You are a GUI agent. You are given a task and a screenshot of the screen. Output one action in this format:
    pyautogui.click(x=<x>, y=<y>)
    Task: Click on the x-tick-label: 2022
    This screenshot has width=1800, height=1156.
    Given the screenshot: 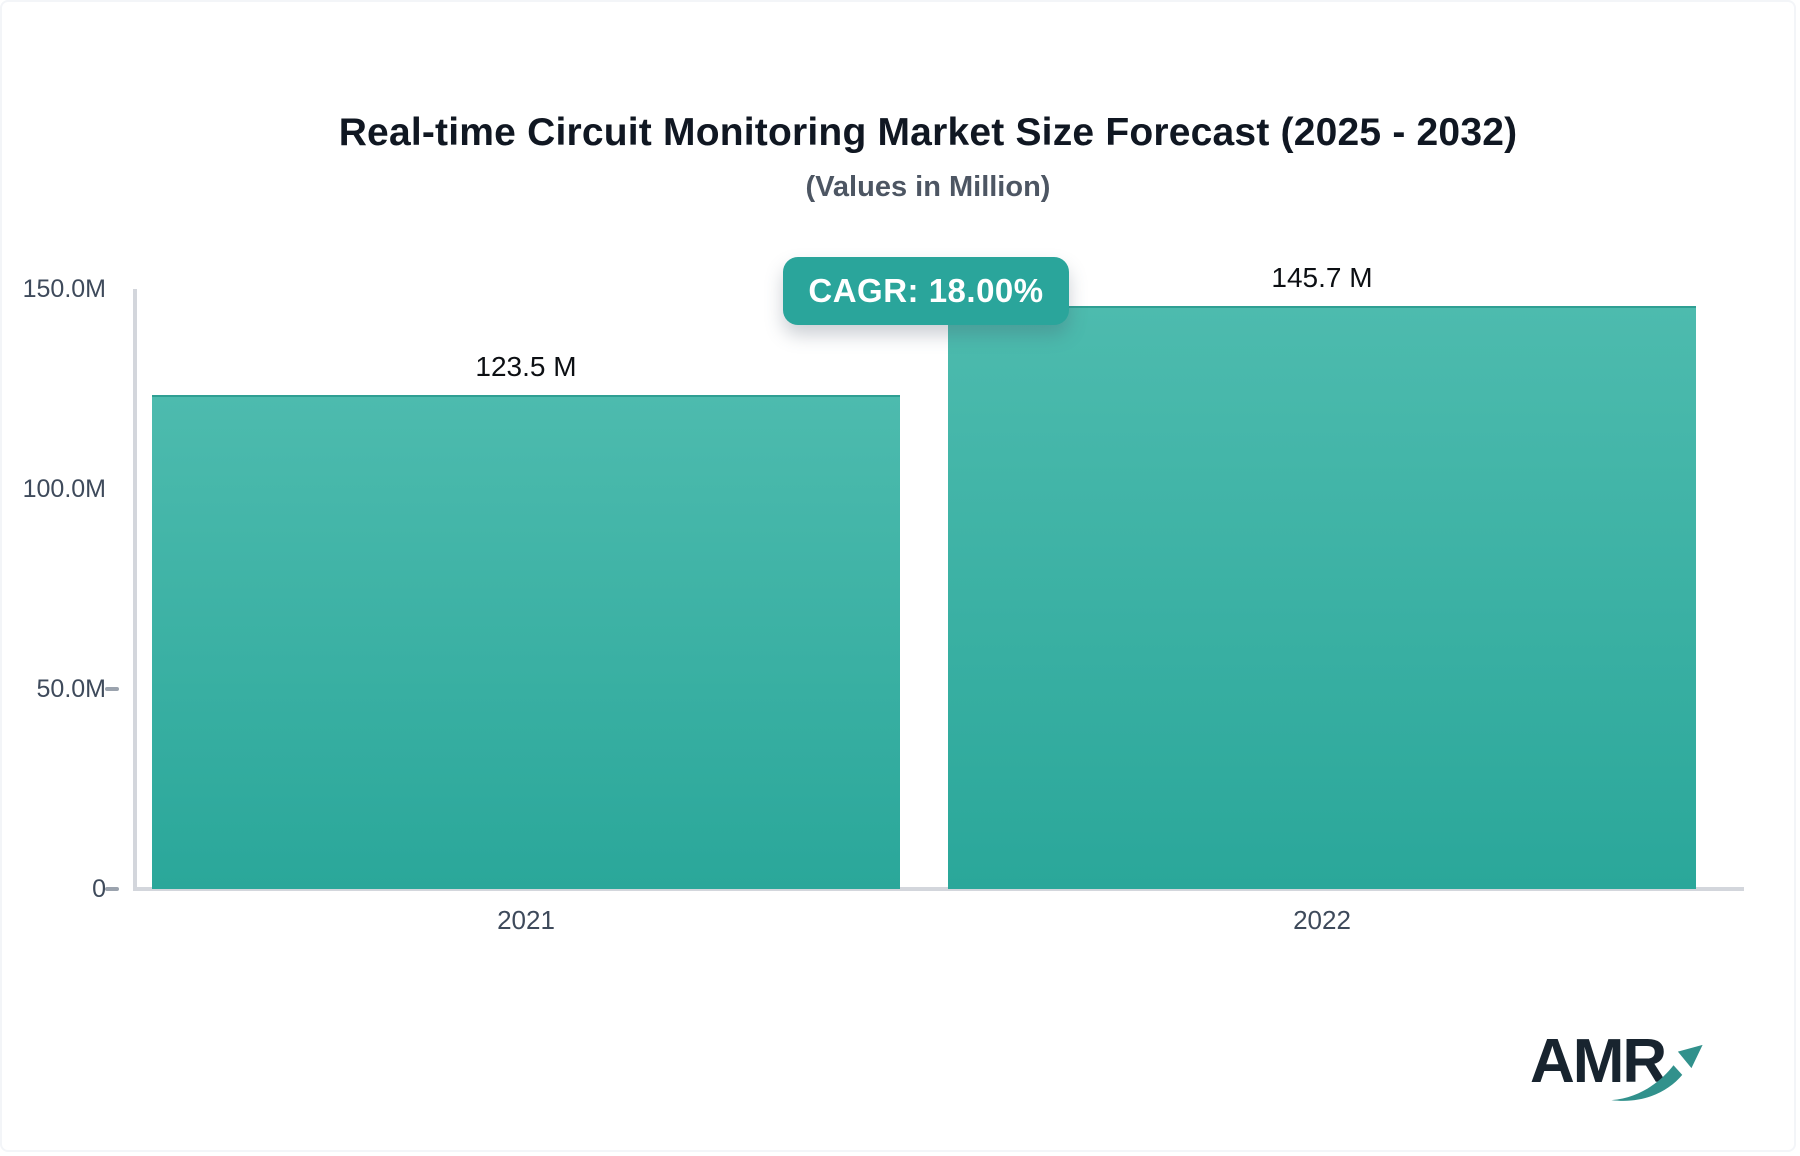 What is the action you would take?
    pyautogui.click(x=1322, y=920)
    